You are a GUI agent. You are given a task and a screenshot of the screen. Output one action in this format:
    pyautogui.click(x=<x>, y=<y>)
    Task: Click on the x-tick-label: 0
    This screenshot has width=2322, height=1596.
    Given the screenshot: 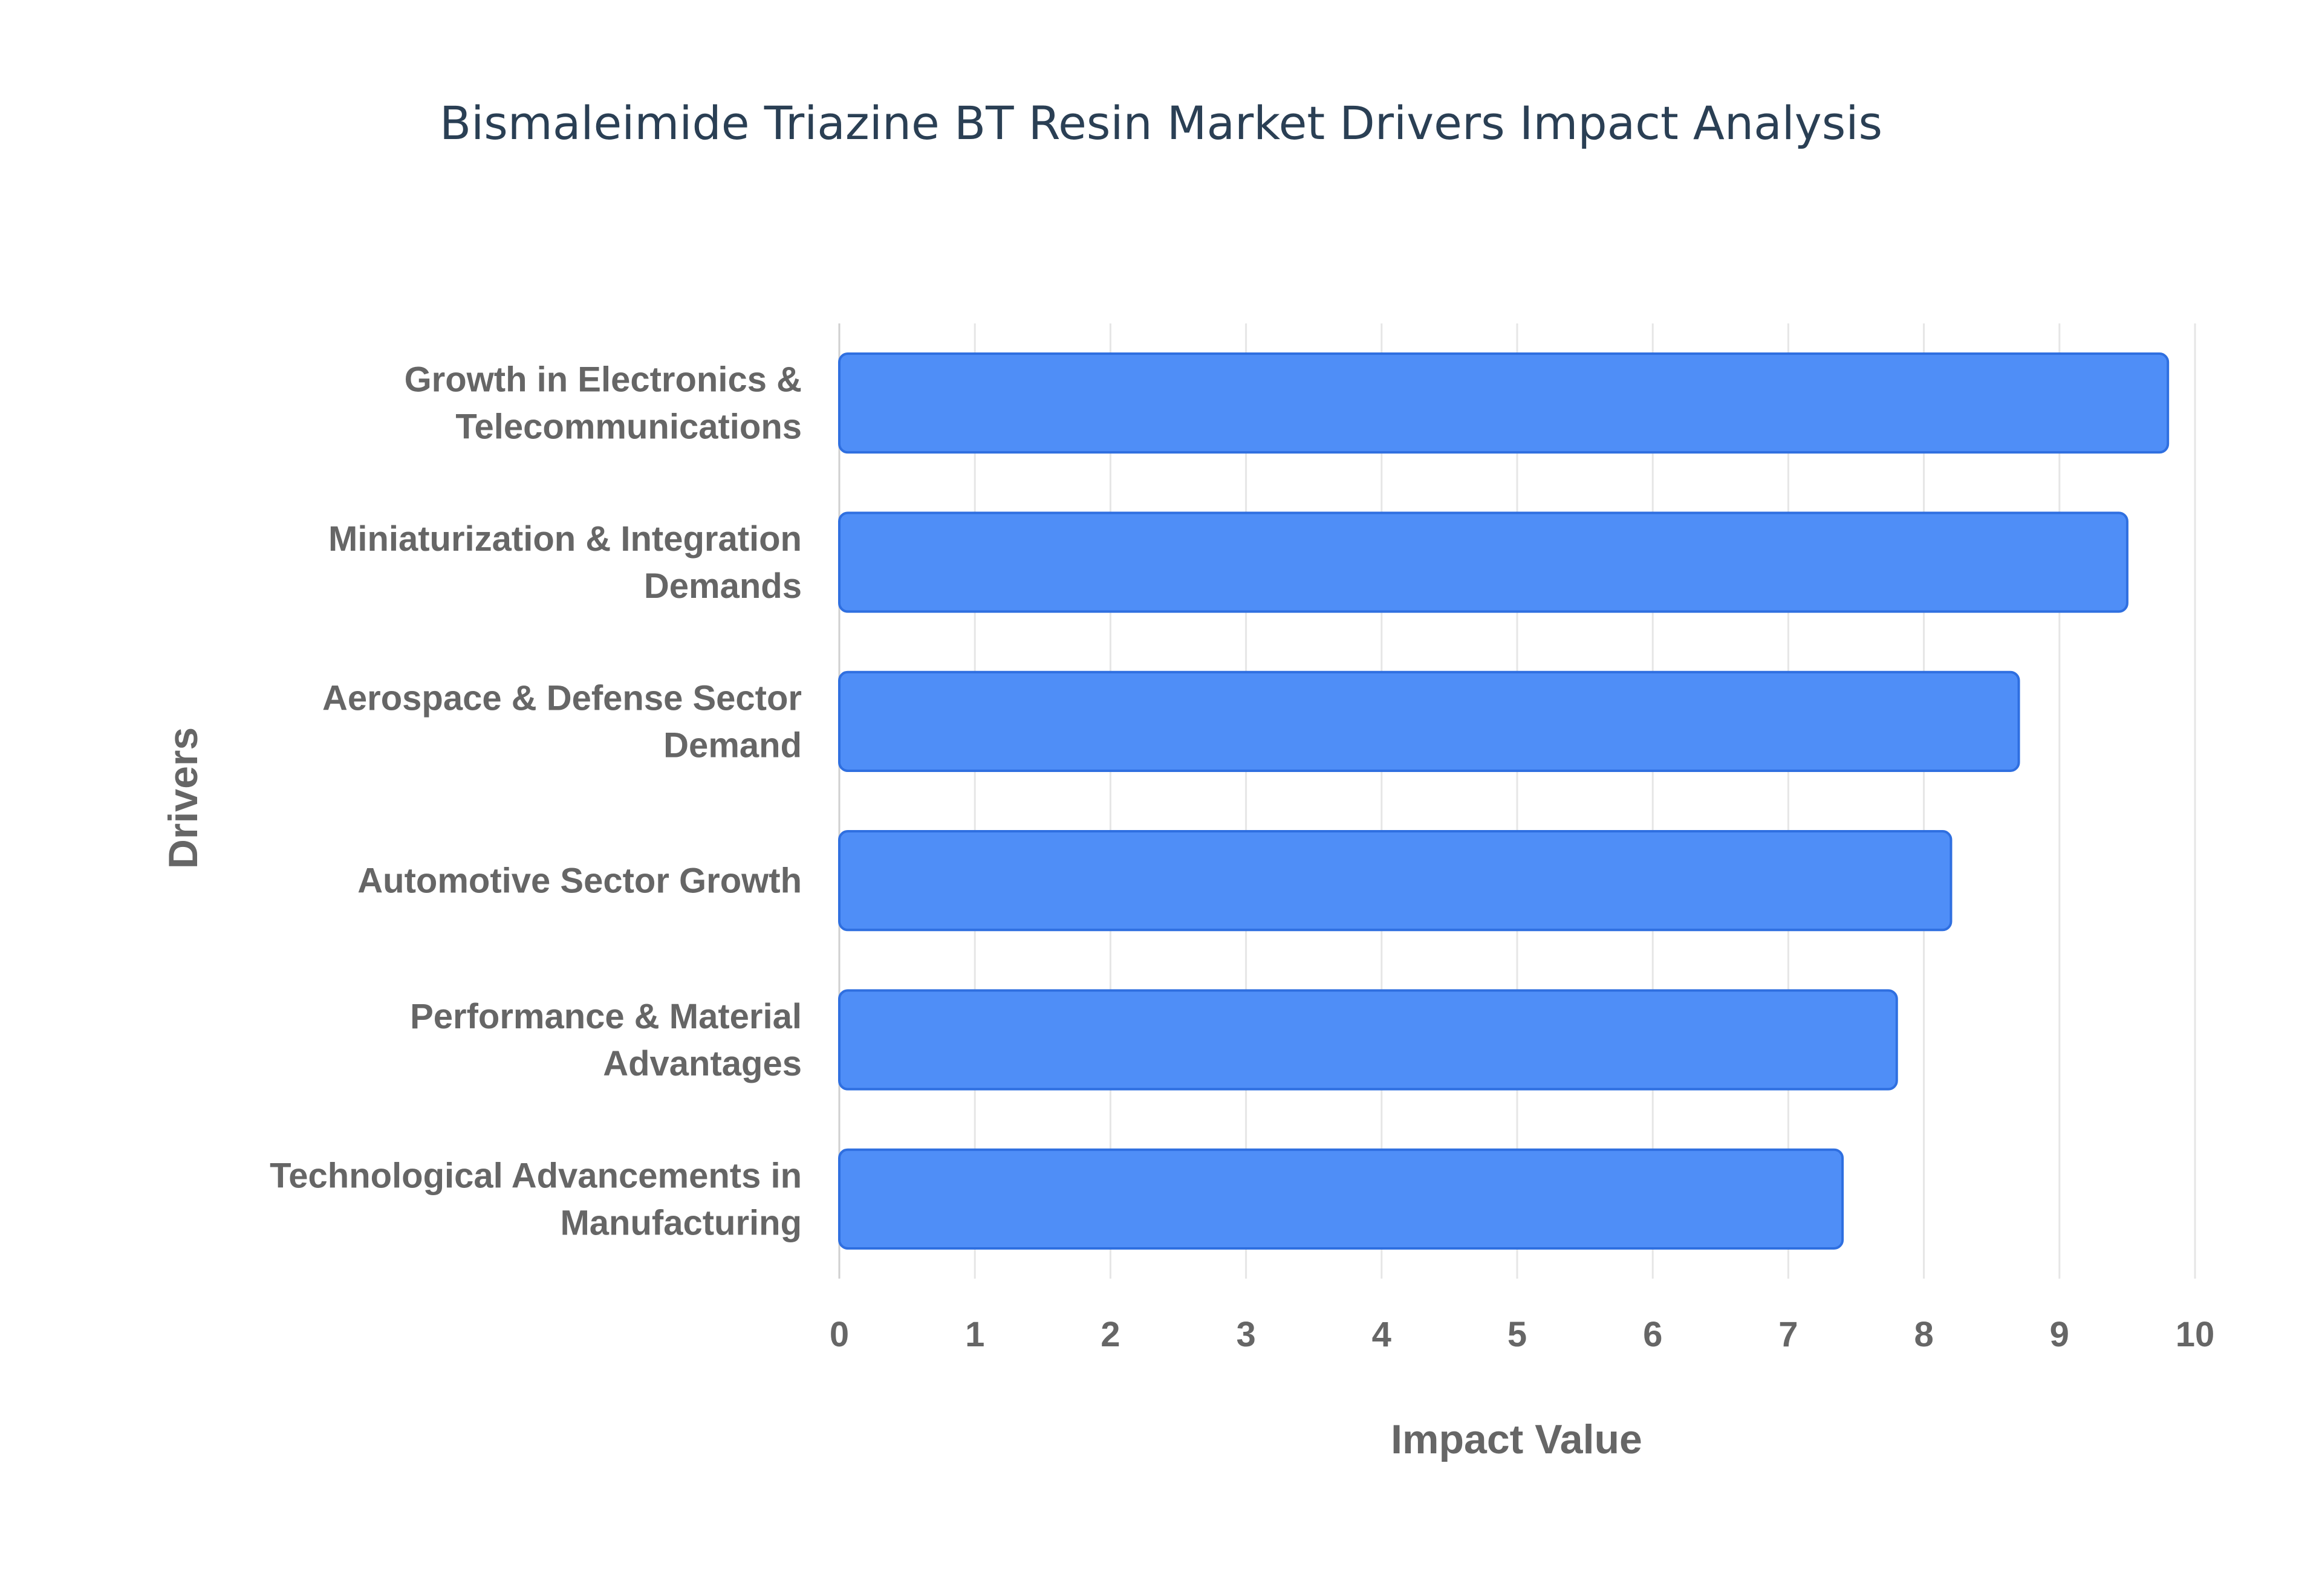 What is the action you would take?
    pyautogui.click(x=839, y=1334)
    